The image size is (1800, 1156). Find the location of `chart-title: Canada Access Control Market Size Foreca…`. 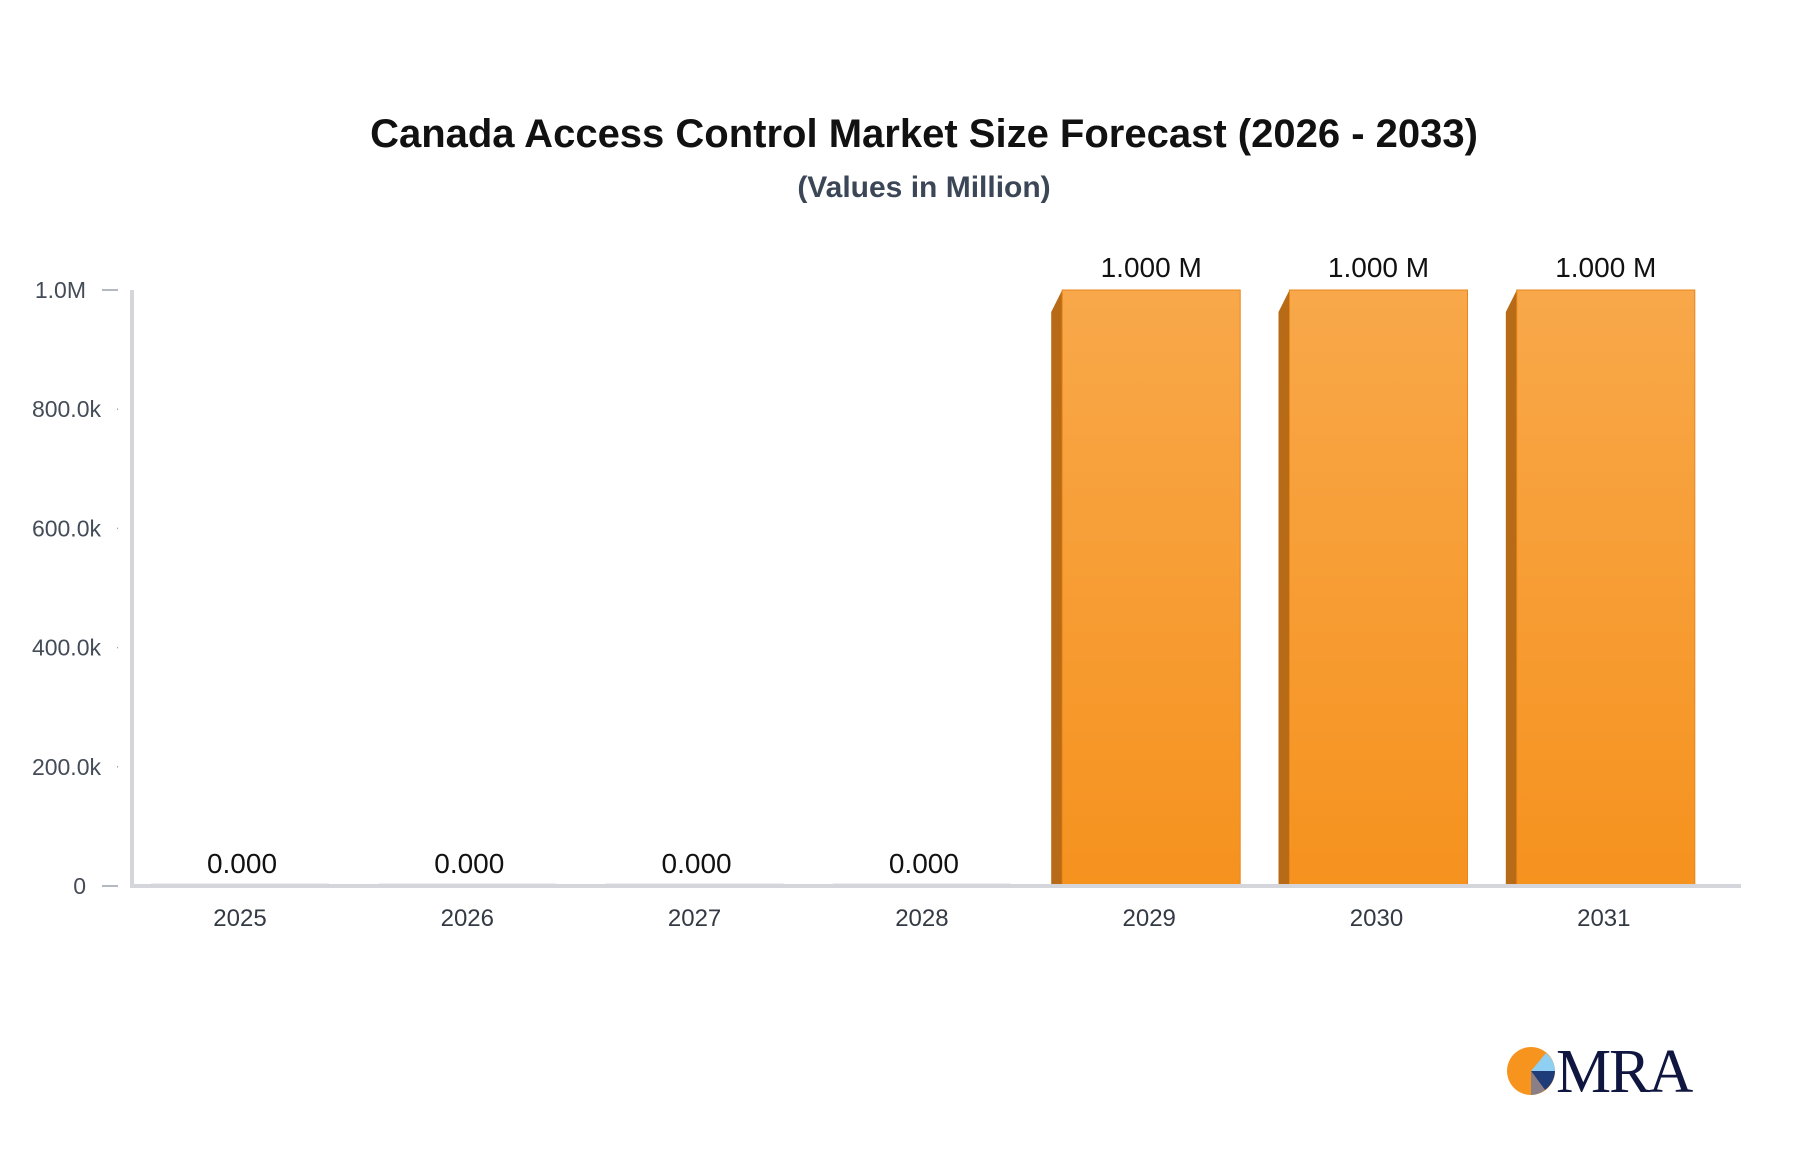

chart-title: Canada Access Control Market Size Foreca… is located at coordinates (924, 134).